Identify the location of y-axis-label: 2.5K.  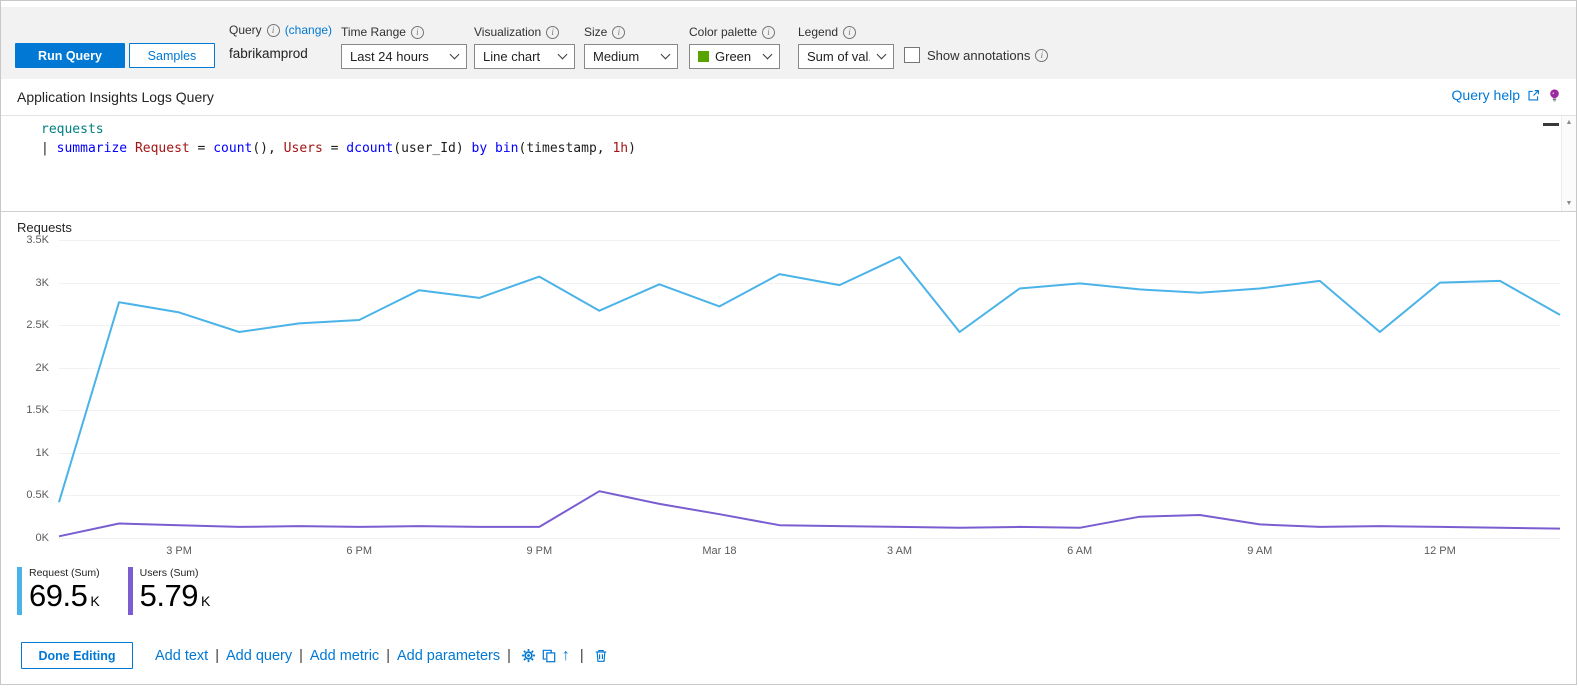
(37, 325).